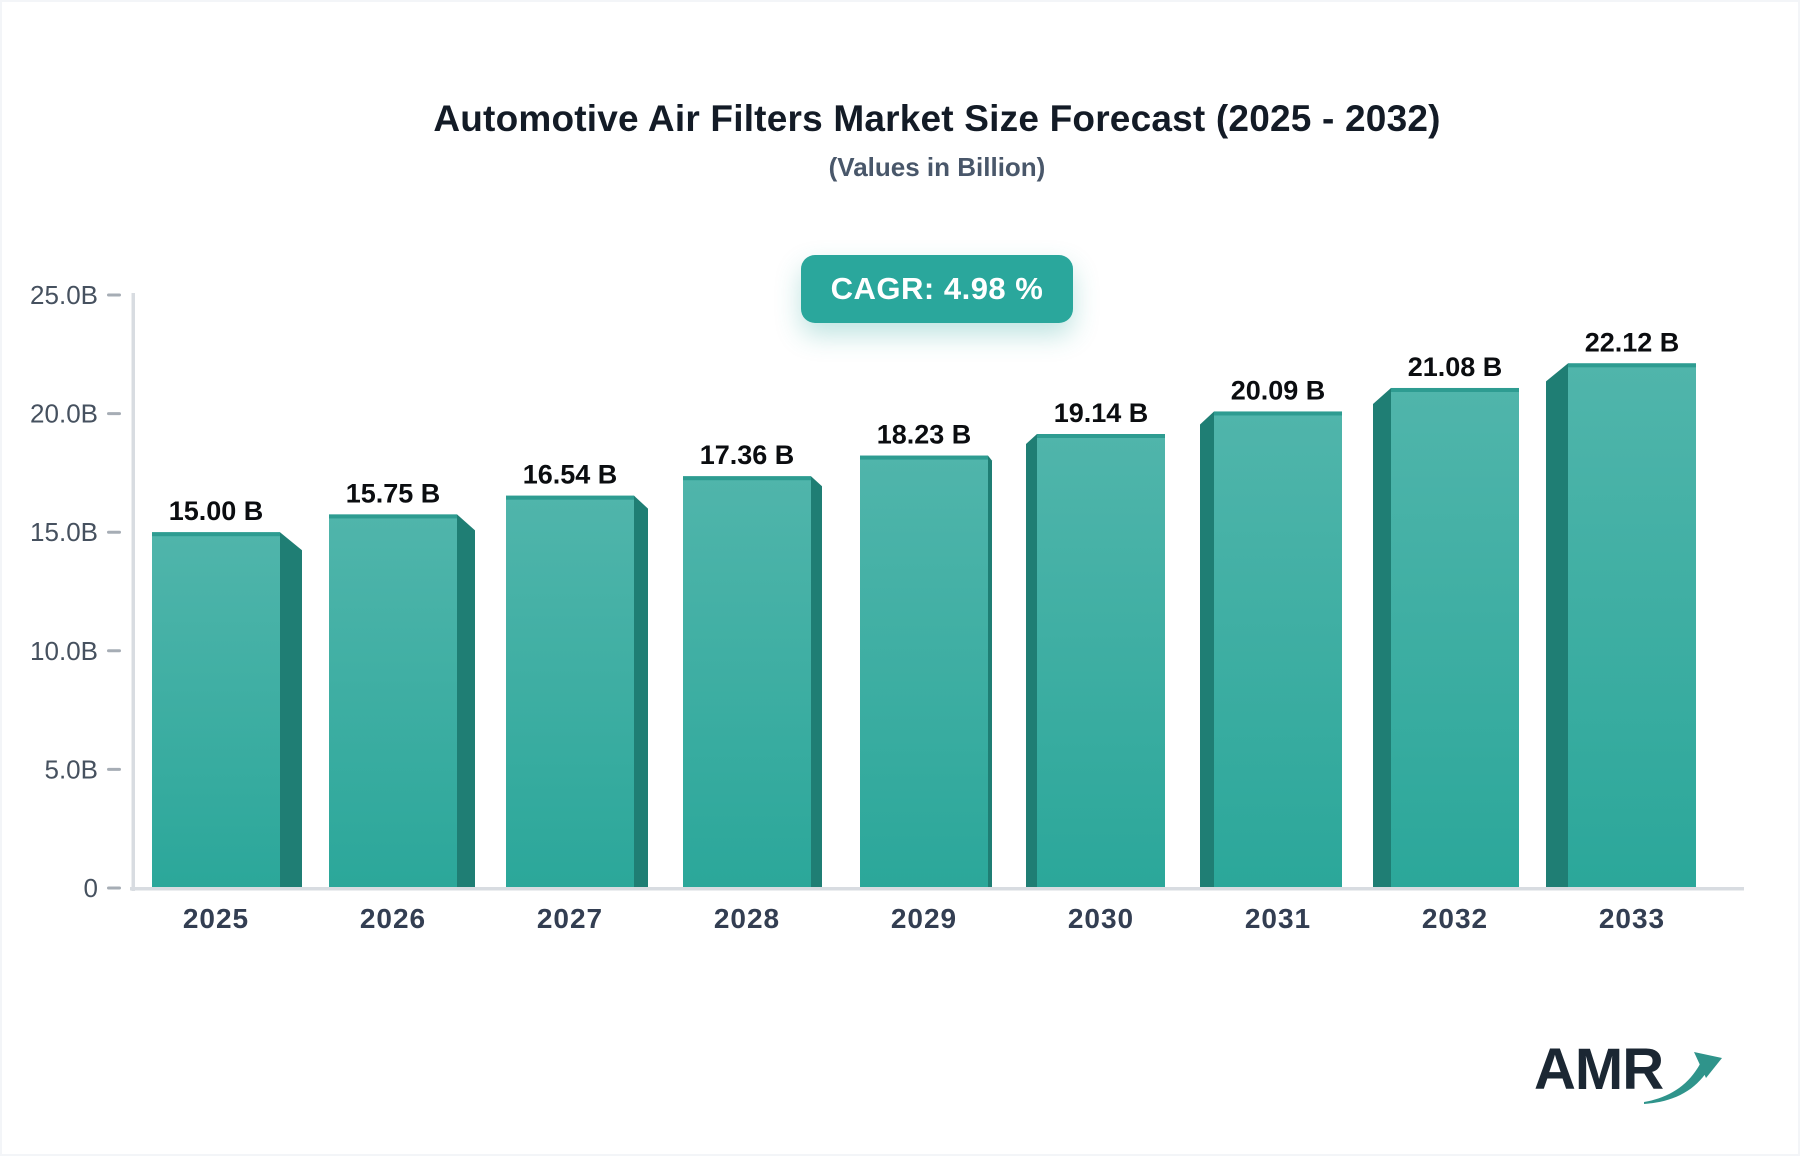 The width and height of the screenshot is (1800, 1156). I want to click on x-axis-label: 2030, so click(1101, 918).